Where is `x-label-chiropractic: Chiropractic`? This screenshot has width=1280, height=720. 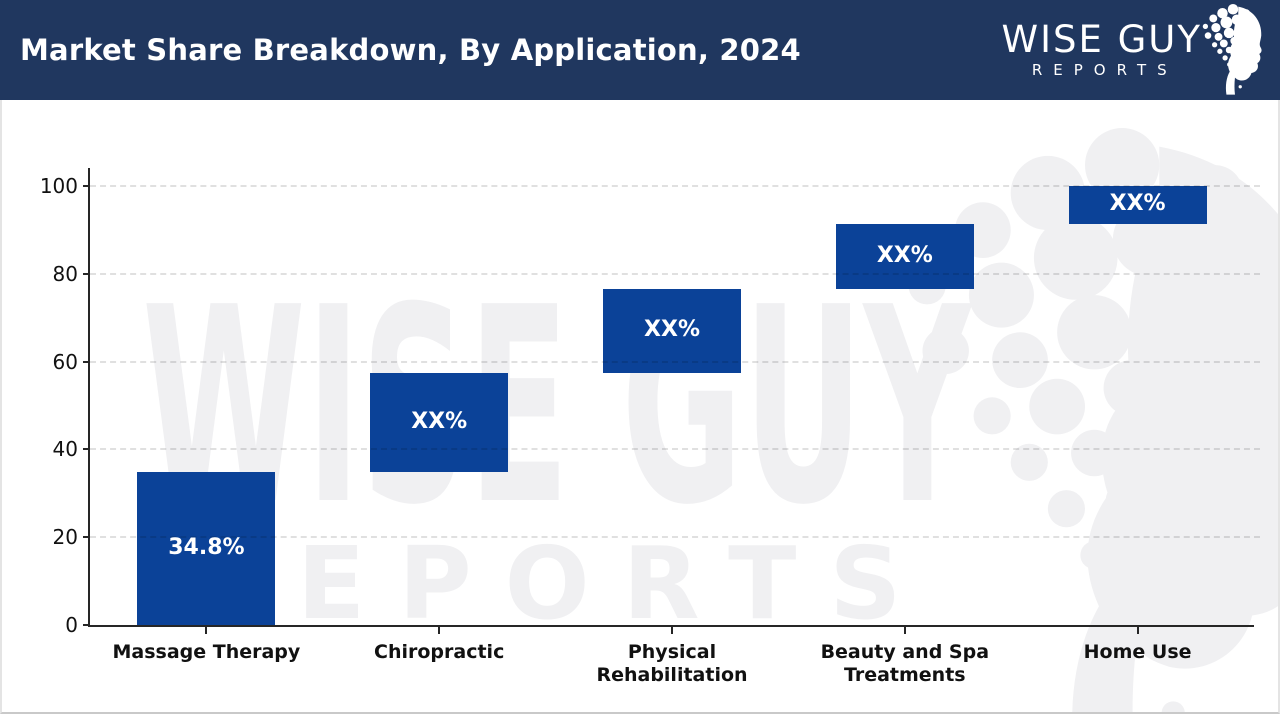
x-label-chiropractic: Chiropractic is located at coordinates (439, 652).